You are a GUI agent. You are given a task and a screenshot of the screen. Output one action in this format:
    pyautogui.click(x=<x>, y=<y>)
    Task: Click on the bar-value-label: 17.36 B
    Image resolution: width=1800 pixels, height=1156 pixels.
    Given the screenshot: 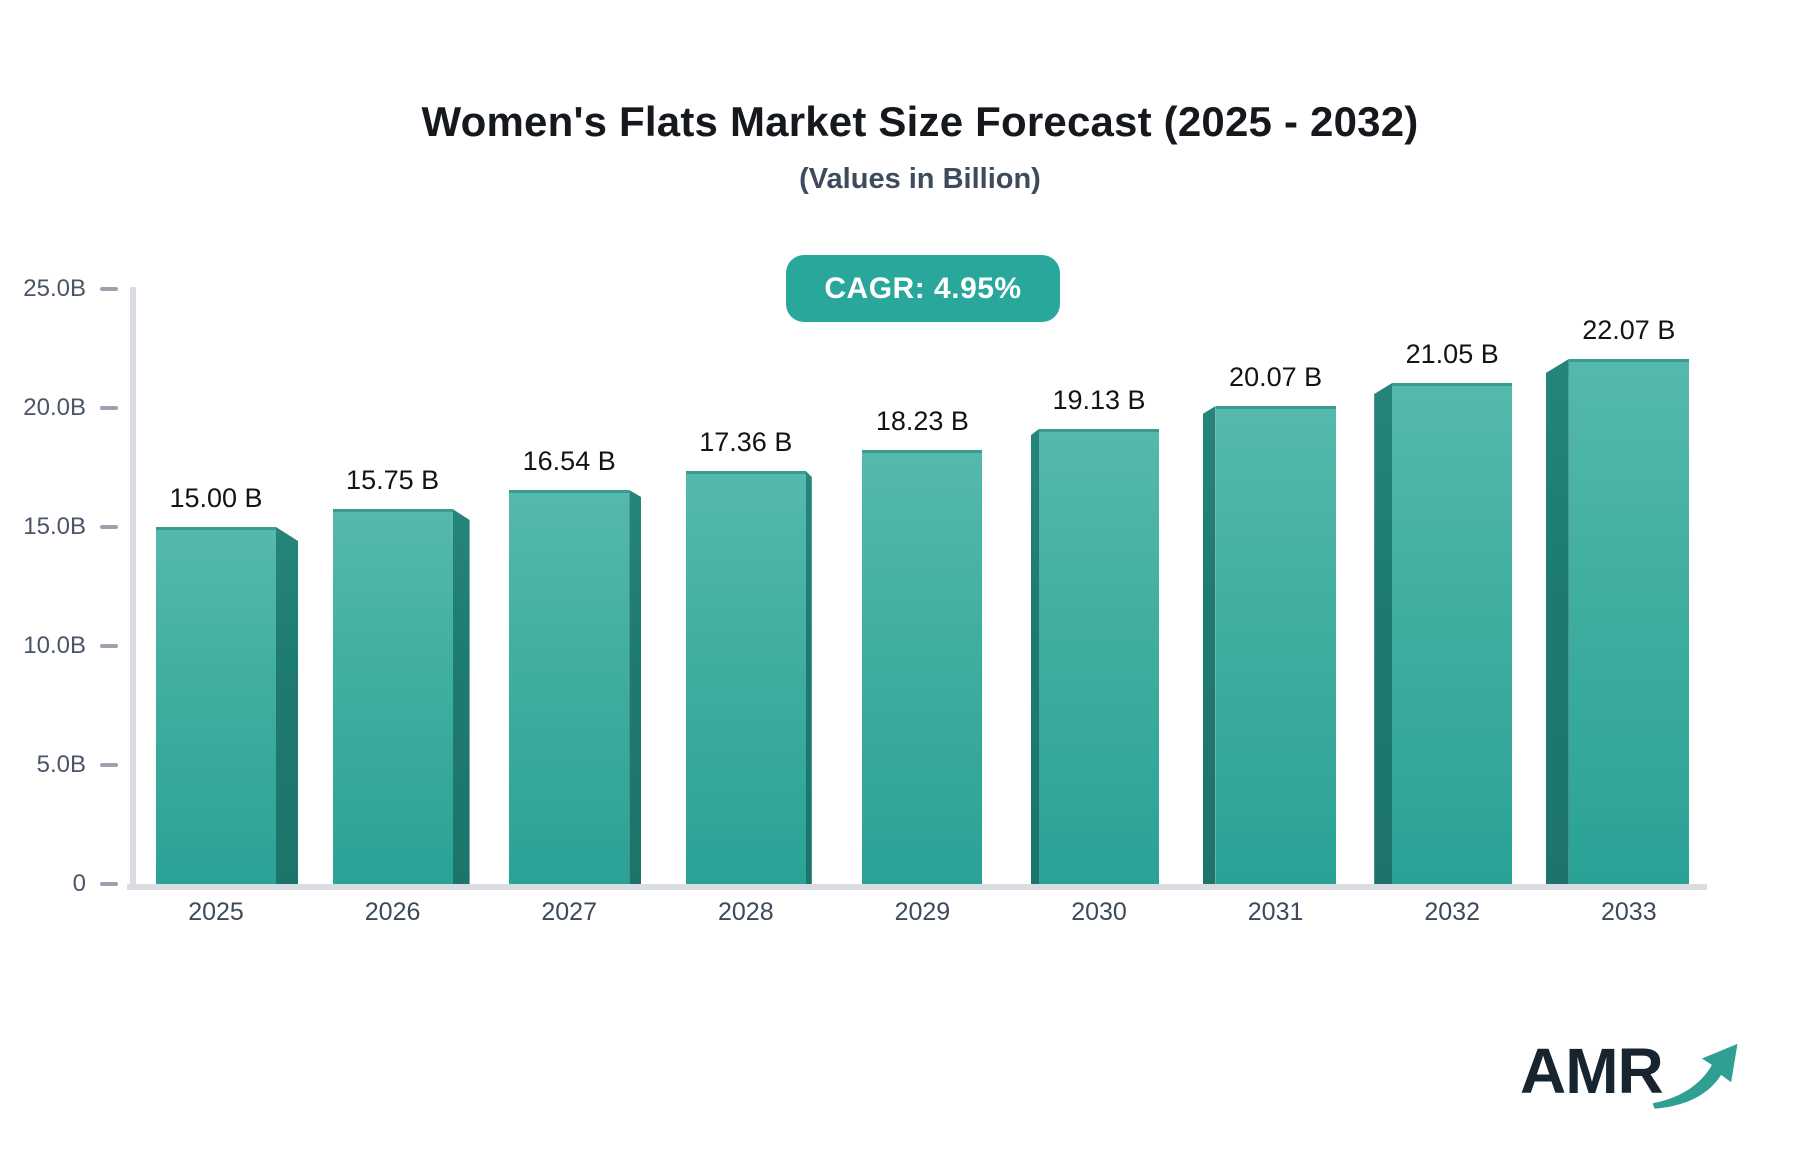 What is the action you would take?
    pyautogui.click(x=746, y=442)
    